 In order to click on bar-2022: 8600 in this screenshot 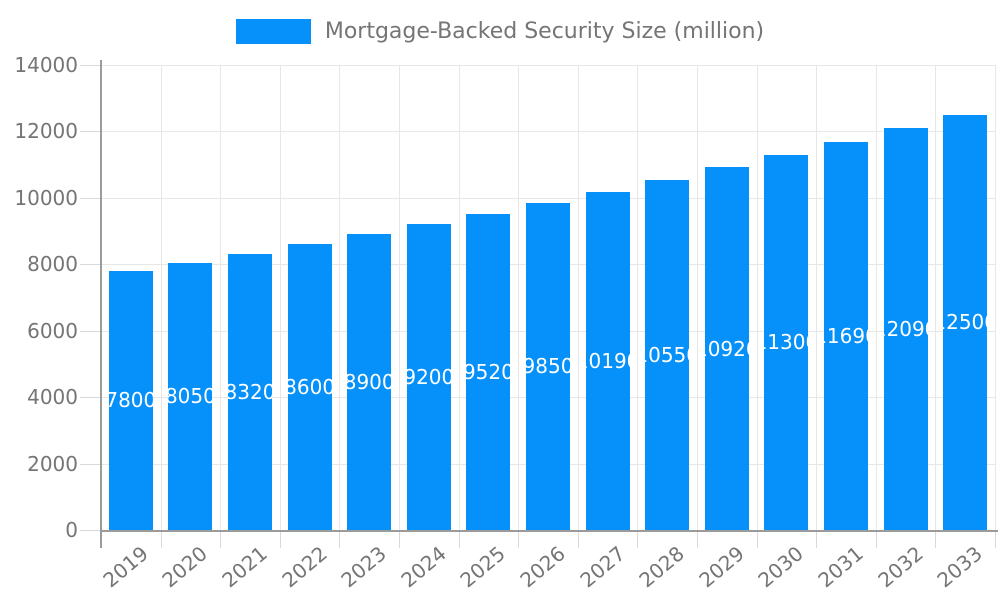, I will do `click(309, 387)`.